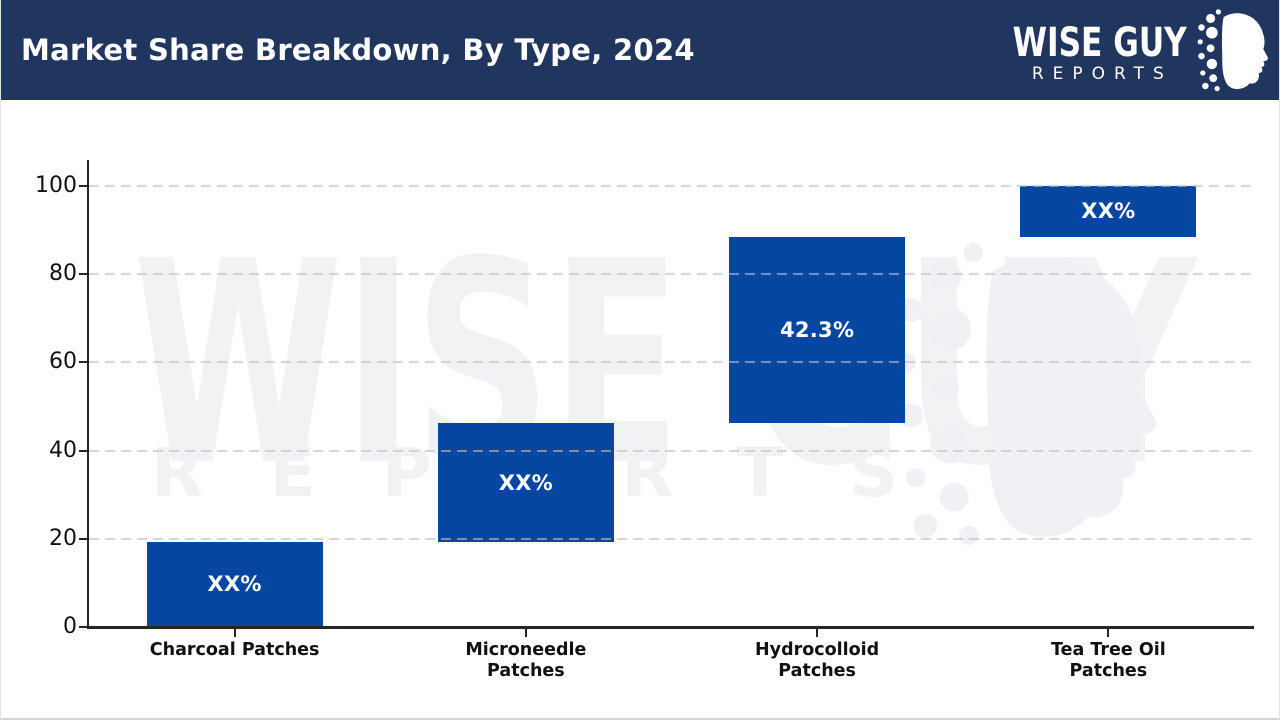 This screenshot has width=1280, height=720. What do you see at coordinates (1099, 42) in the screenshot?
I see `brand-logo-line1: WISE GUY` at bounding box center [1099, 42].